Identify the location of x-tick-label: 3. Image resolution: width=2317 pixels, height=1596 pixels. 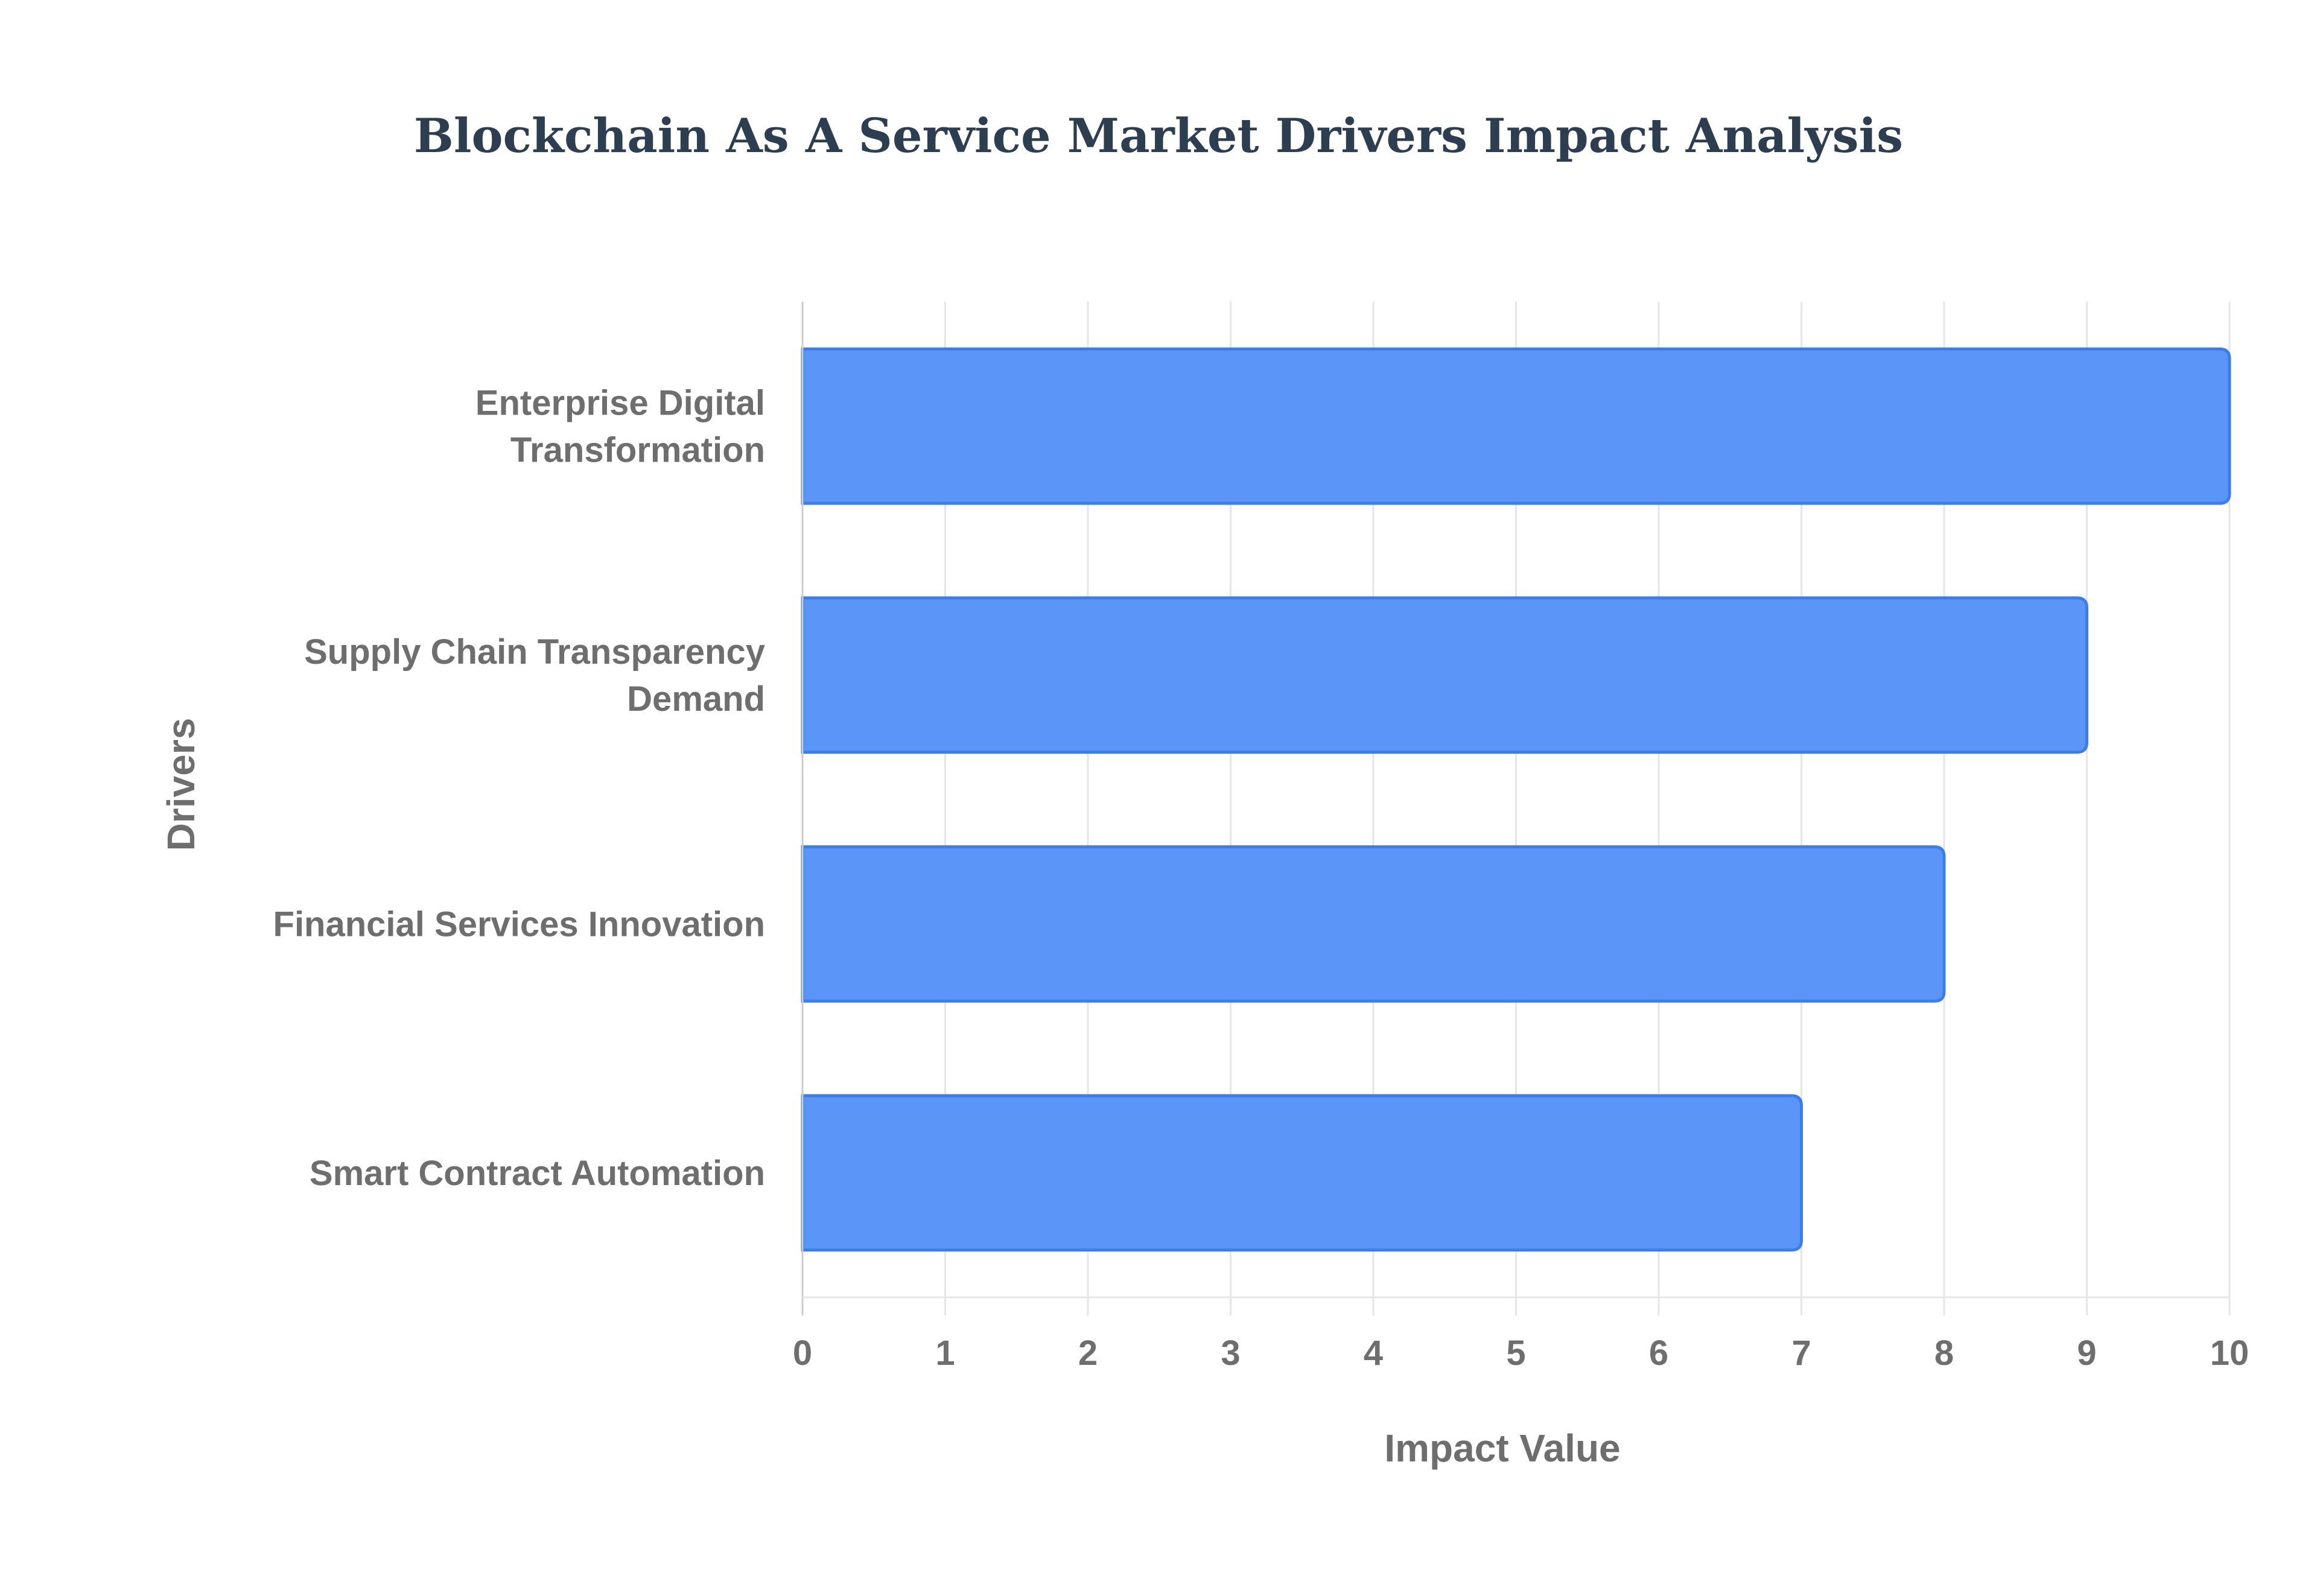
(1230, 1354).